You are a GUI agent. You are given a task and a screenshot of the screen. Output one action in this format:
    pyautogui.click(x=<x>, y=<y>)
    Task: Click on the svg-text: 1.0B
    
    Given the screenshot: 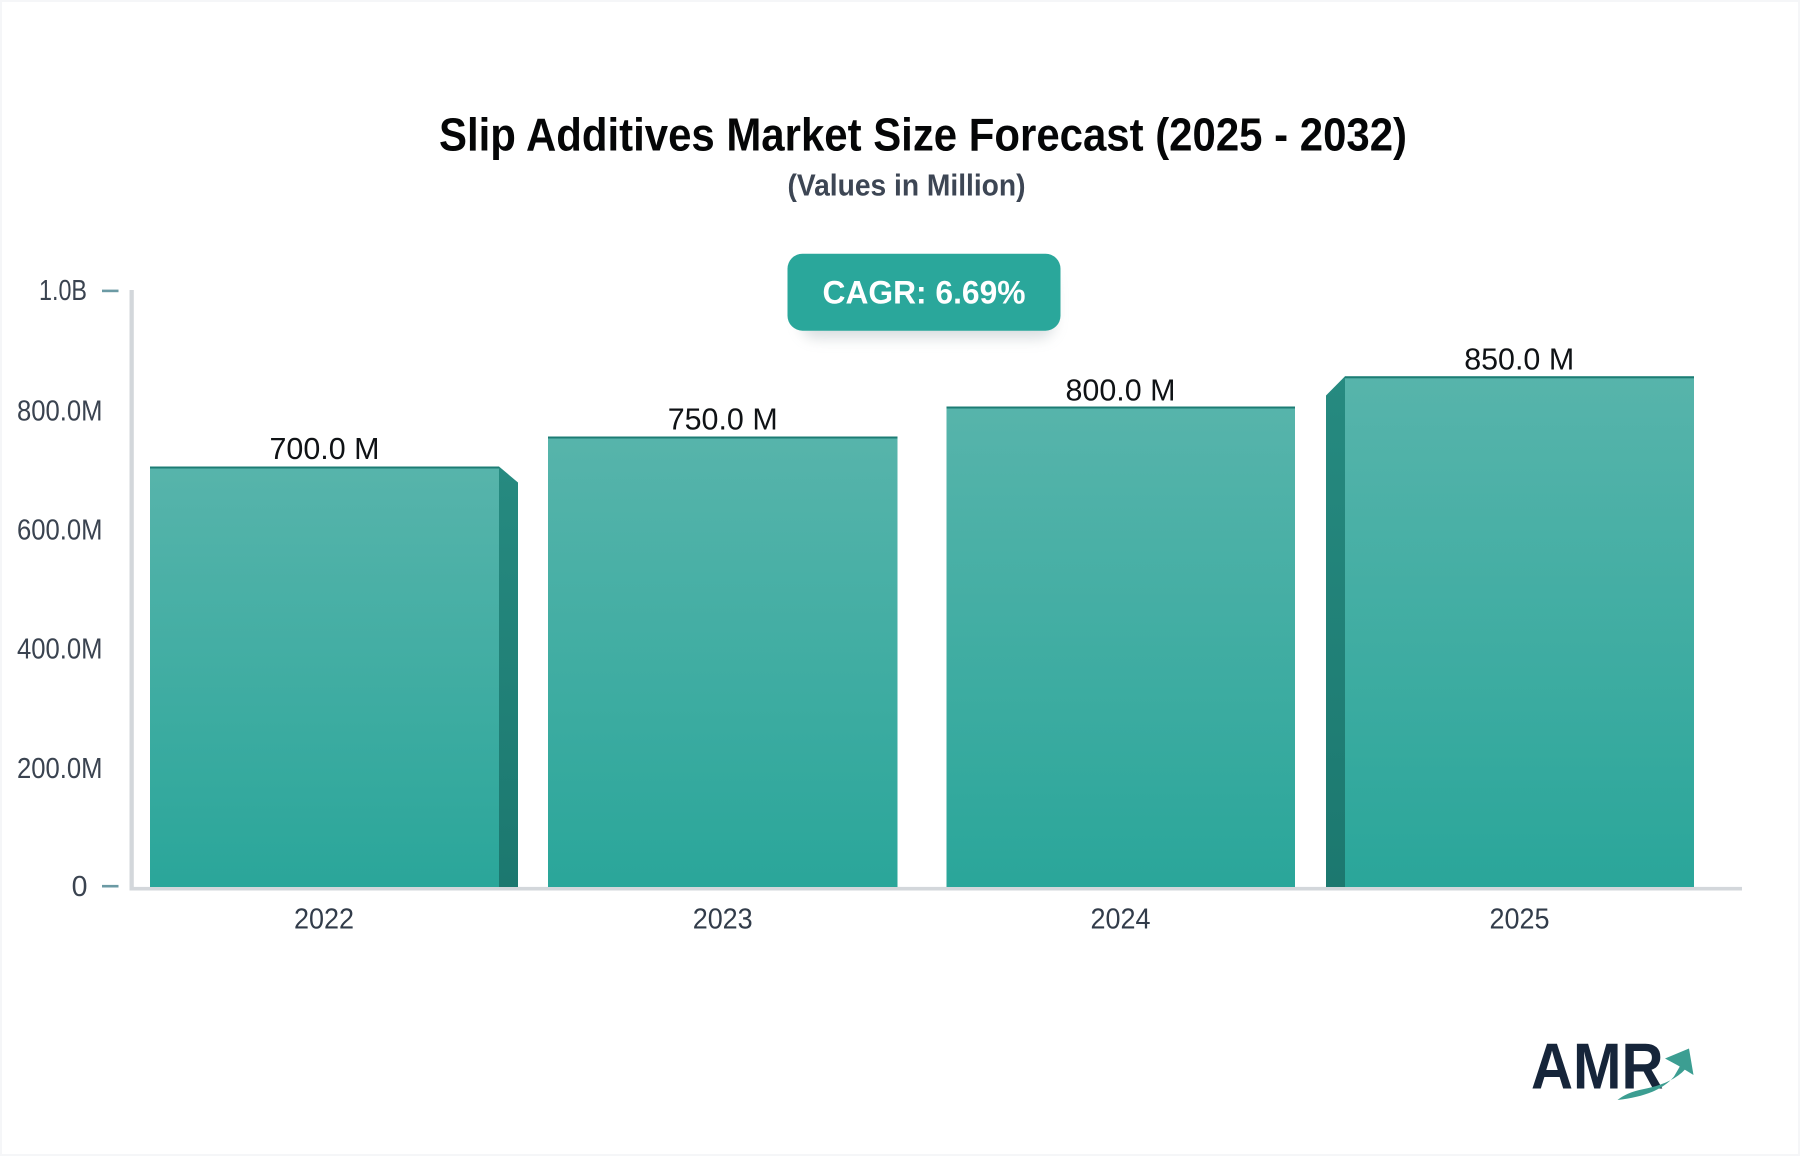 What is the action you would take?
    pyautogui.click(x=63, y=291)
    